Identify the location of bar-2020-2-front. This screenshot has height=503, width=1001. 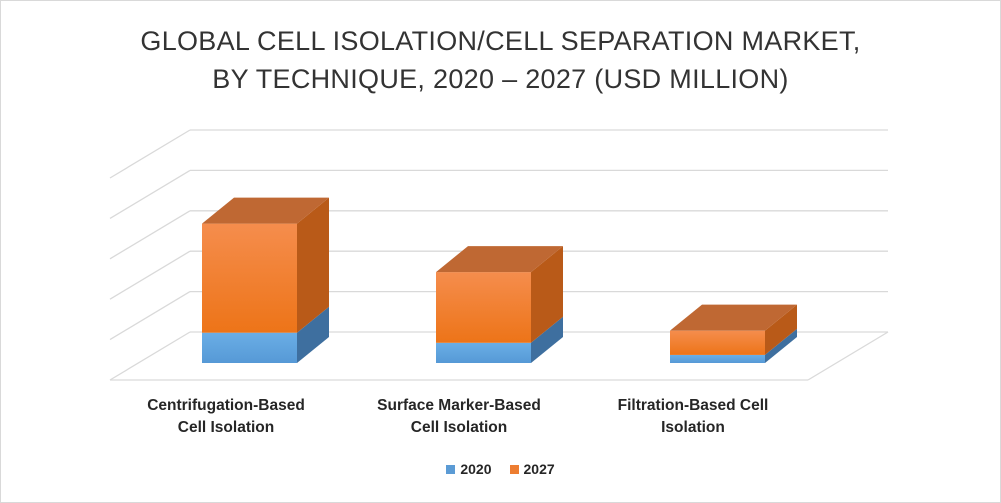
(717, 358).